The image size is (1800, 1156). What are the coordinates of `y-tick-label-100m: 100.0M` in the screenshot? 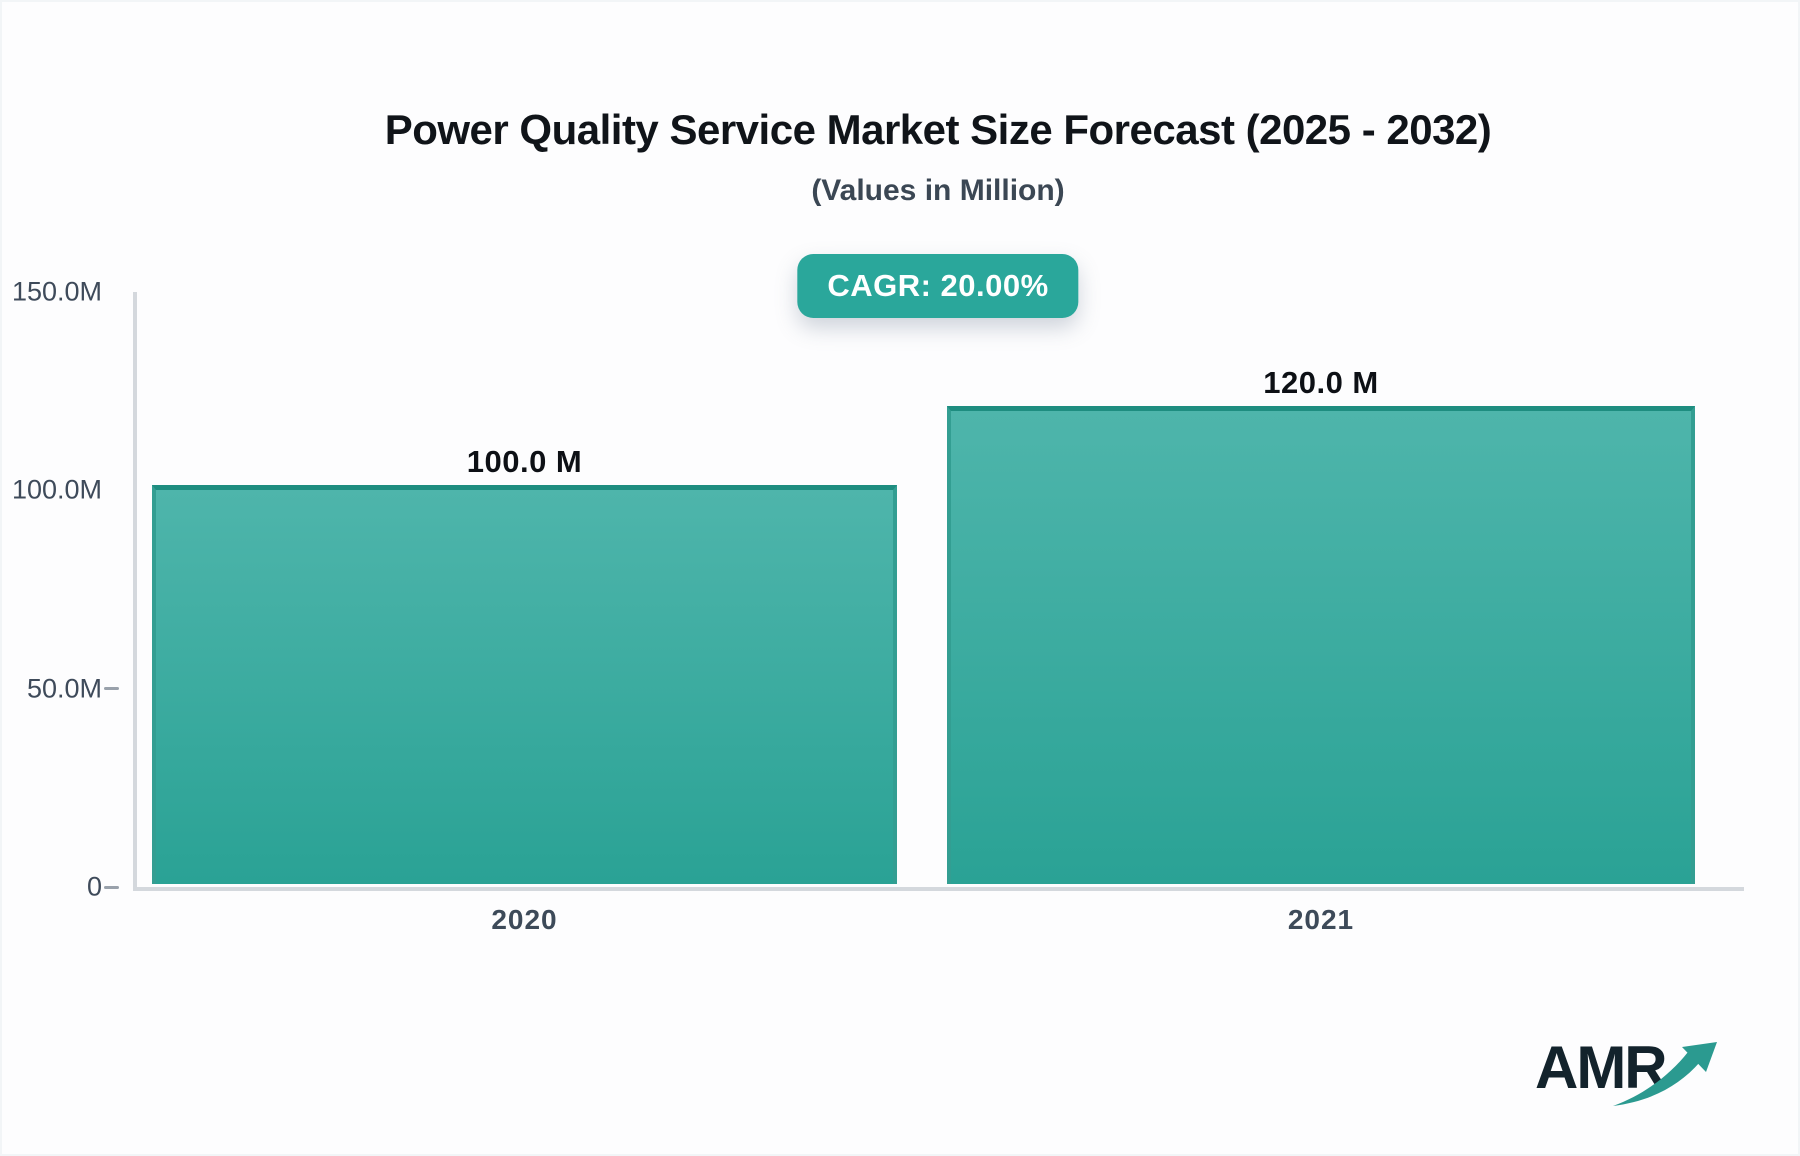 It's located at (56, 489).